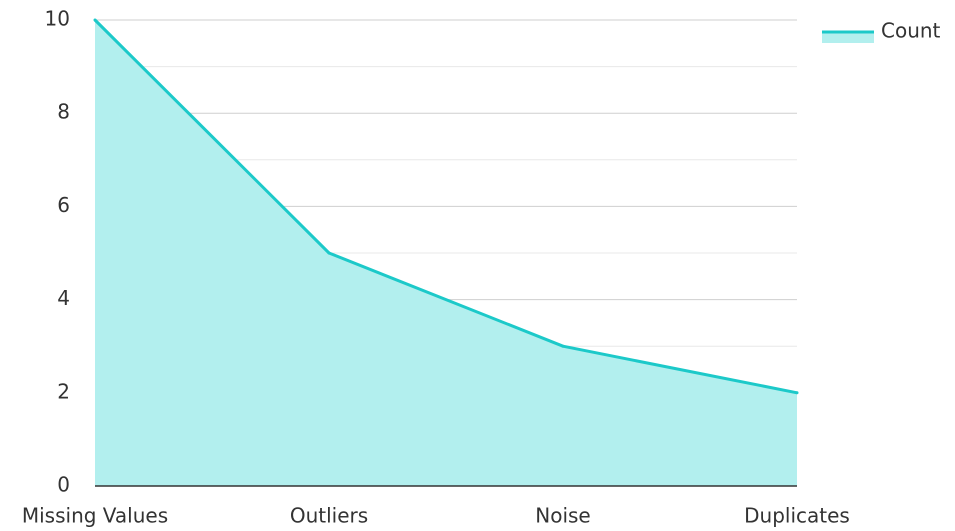 The image size is (955, 531). I want to click on y-tick-label: 6, so click(63, 205).